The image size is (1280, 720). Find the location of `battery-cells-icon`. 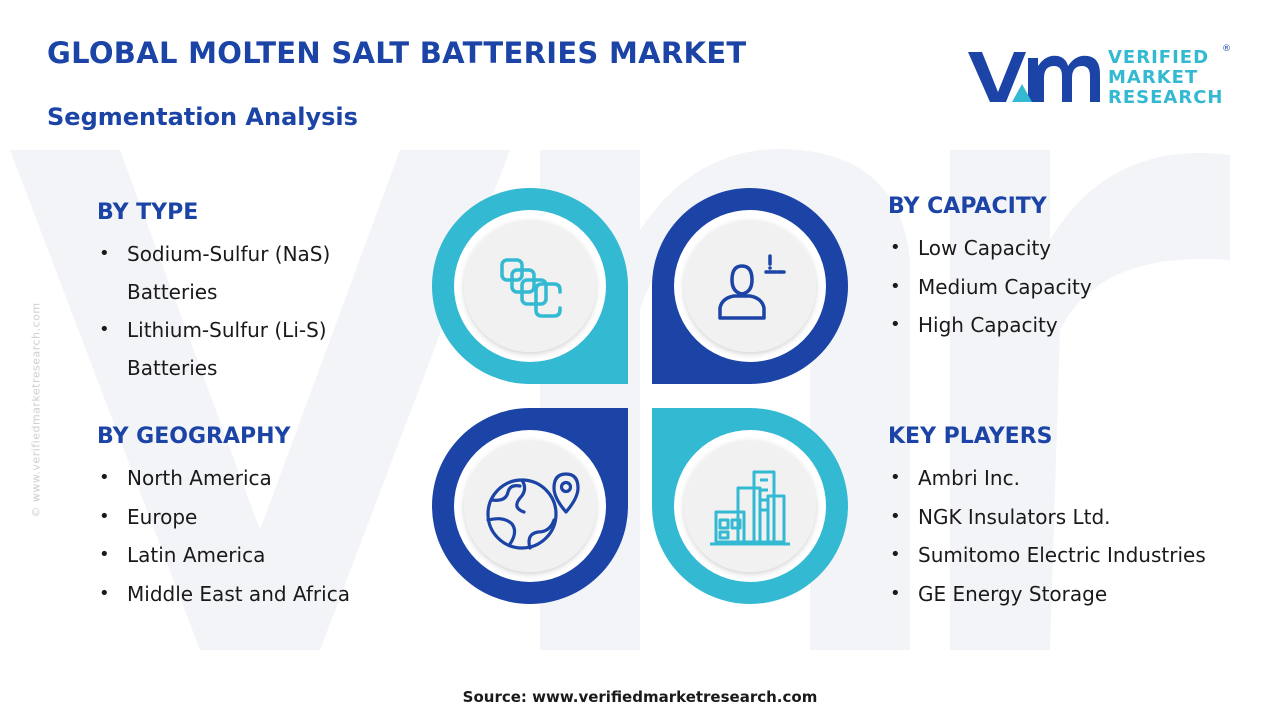

battery-cells-icon is located at coordinates (531, 288).